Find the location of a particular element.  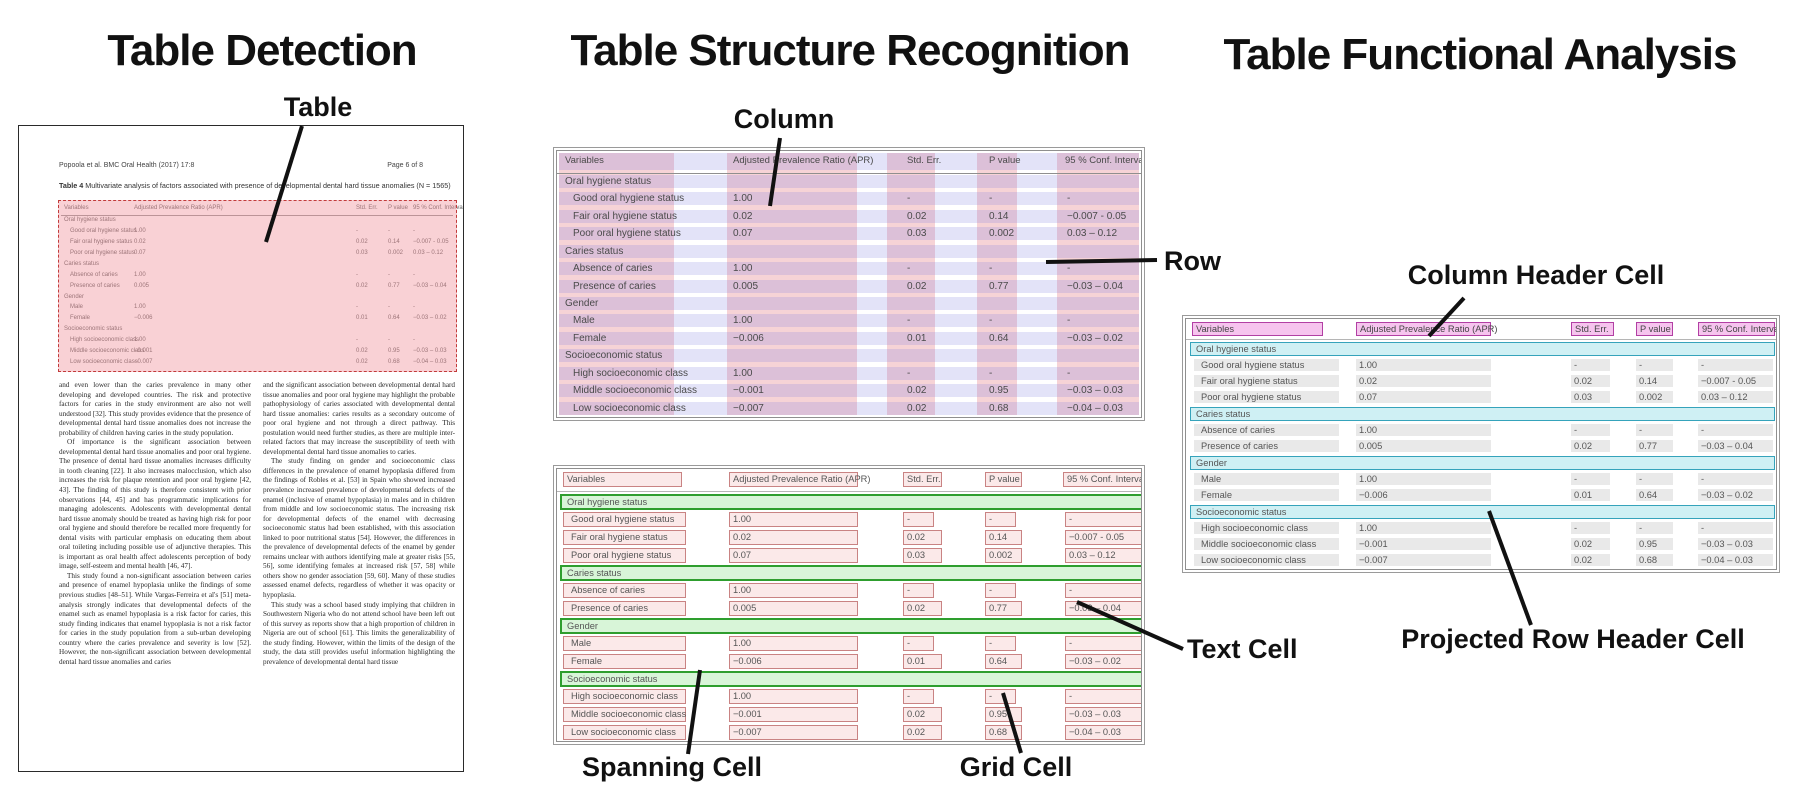

text-cell: 0.14 is located at coordinates (1003, 537).